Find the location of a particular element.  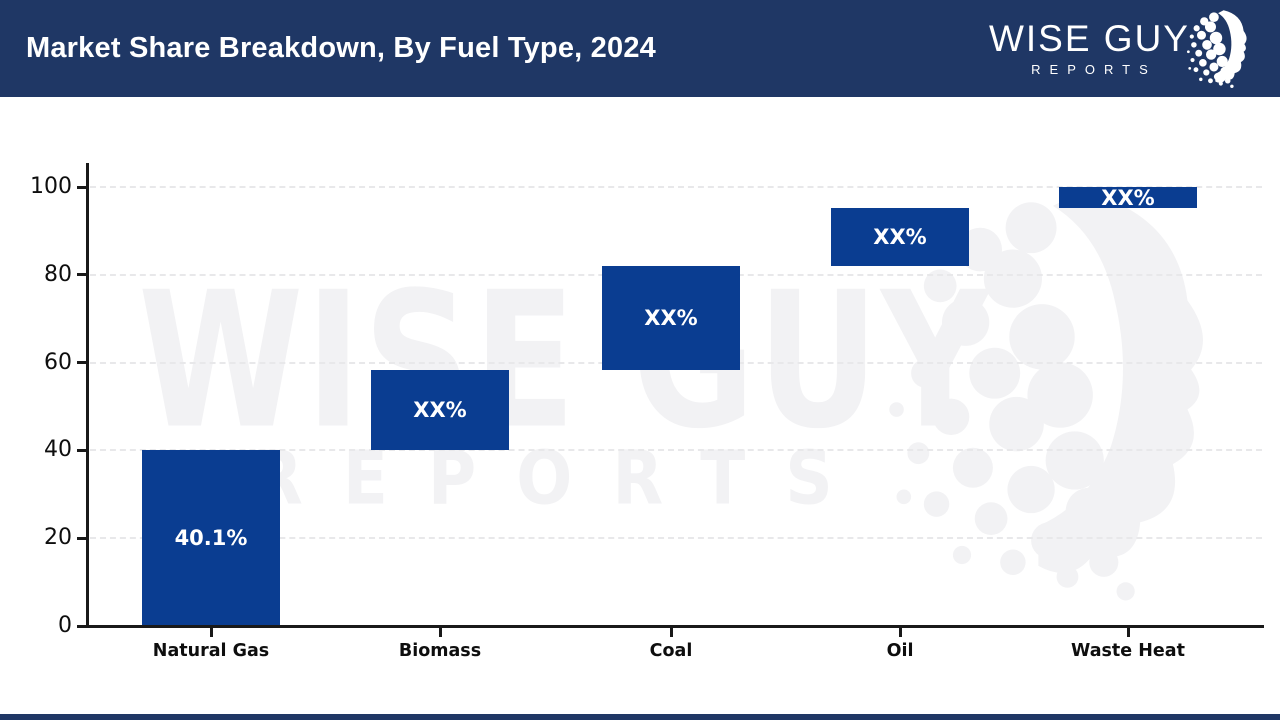

y-tick-label: 20 is located at coordinates (58, 538).